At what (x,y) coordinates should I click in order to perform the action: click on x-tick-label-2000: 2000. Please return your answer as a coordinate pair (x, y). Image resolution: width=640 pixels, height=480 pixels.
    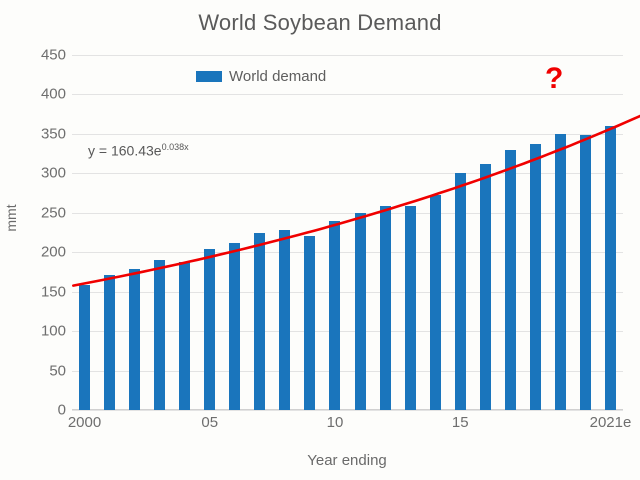
    Looking at the image, I should click on (84, 422).